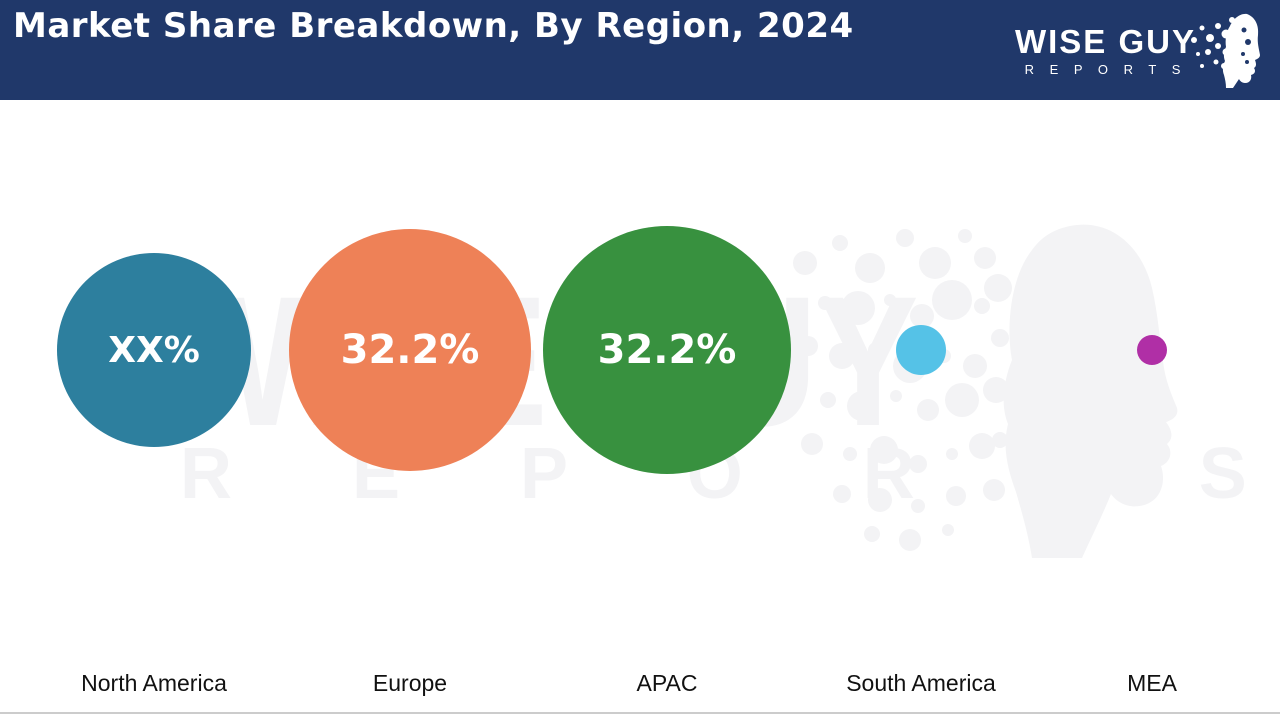 This screenshot has width=1280, height=720. Describe the element at coordinates (1152, 683) in the screenshot. I see `category-label-mea: MEA` at that location.